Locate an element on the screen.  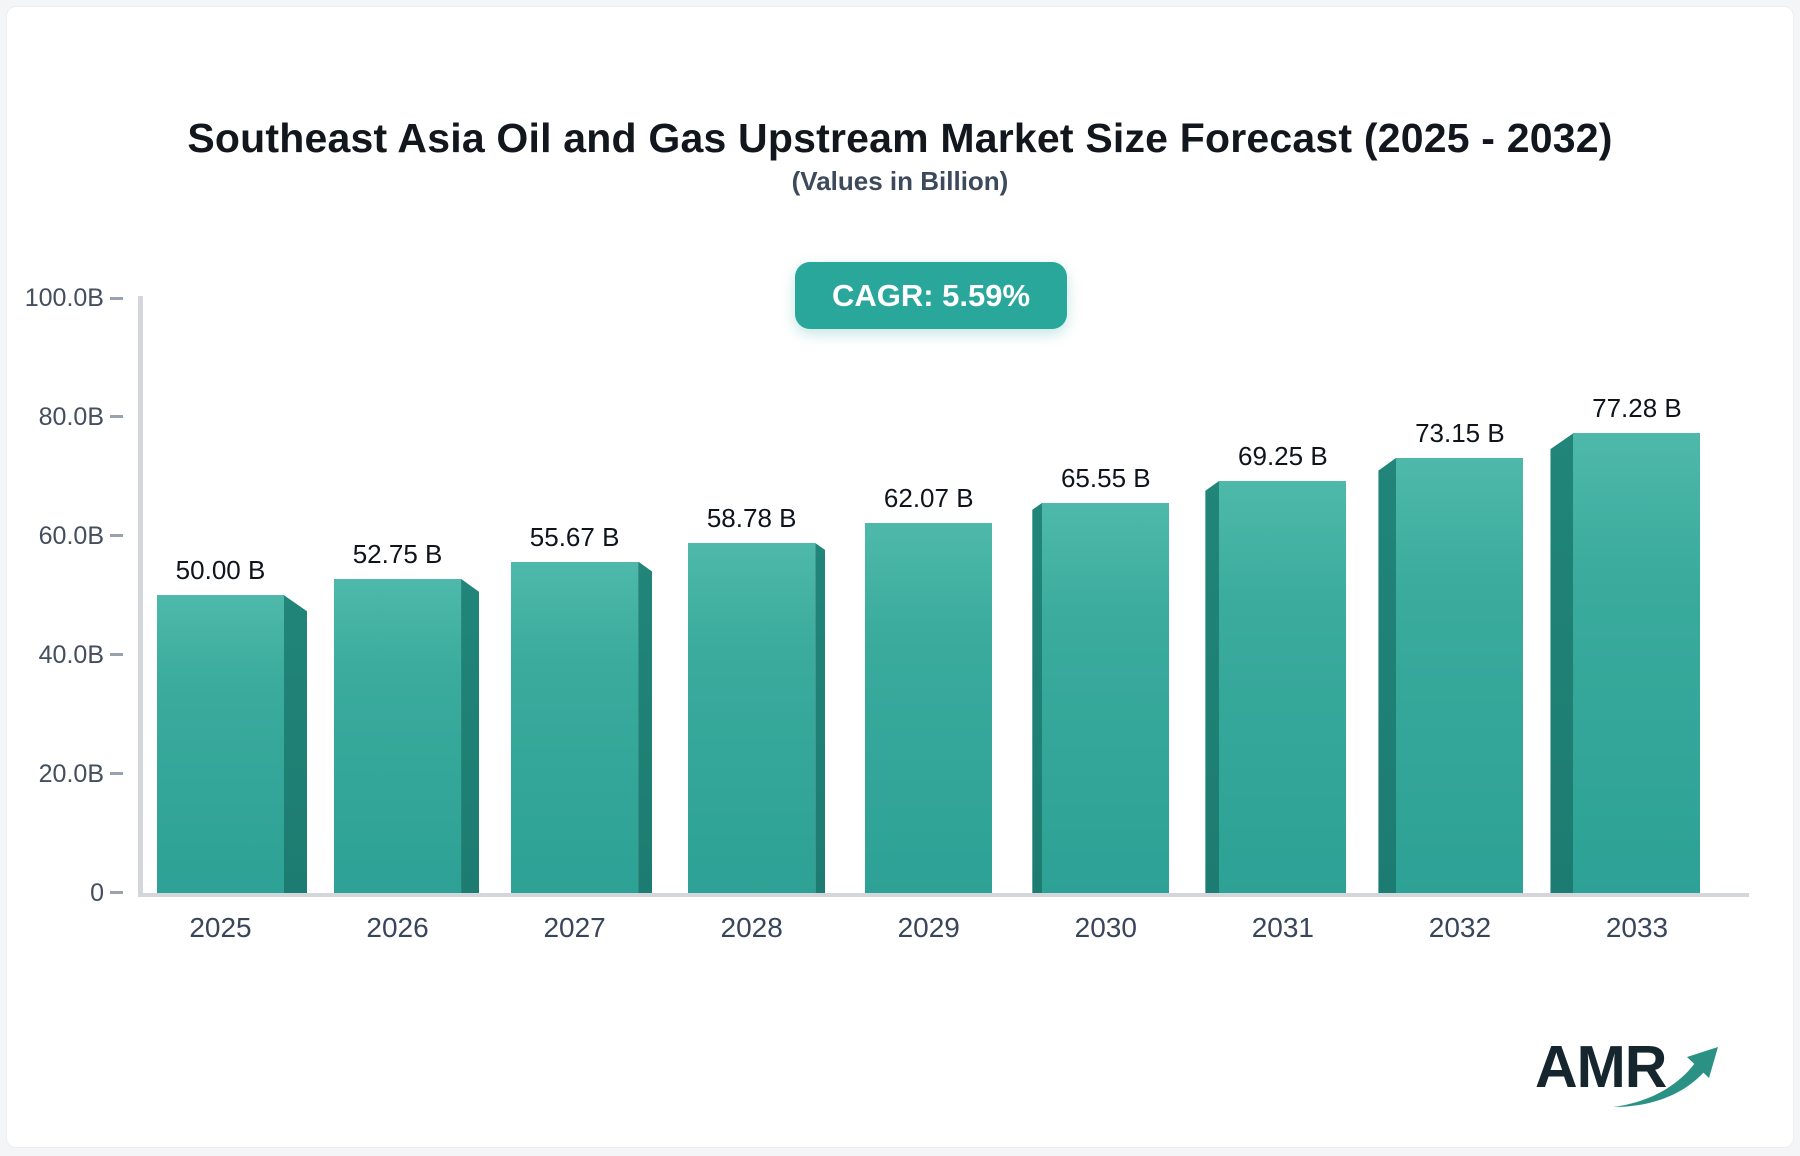
x-axis-label: 2025 is located at coordinates (220, 927).